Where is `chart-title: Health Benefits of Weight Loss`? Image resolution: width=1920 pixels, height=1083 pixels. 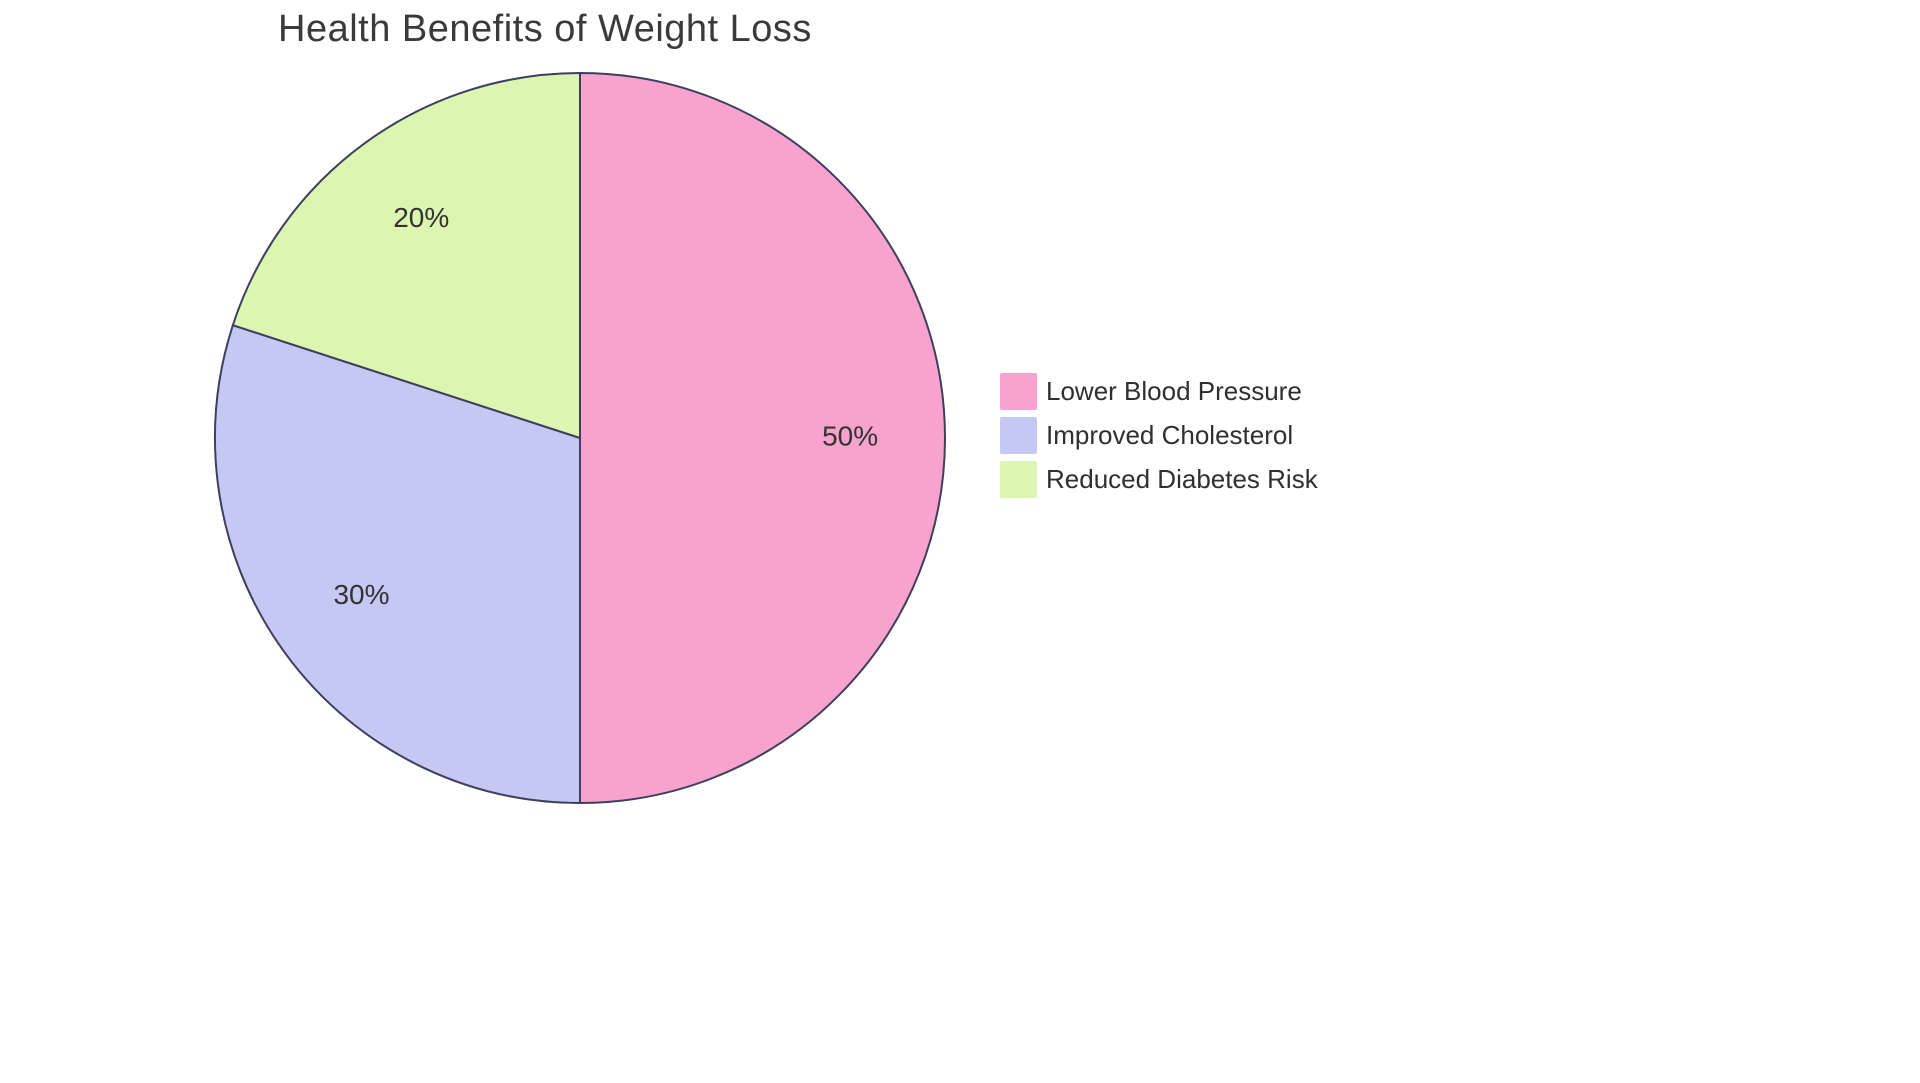
chart-title: Health Benefits of Weight Loss is located at coordinates (545, 29).